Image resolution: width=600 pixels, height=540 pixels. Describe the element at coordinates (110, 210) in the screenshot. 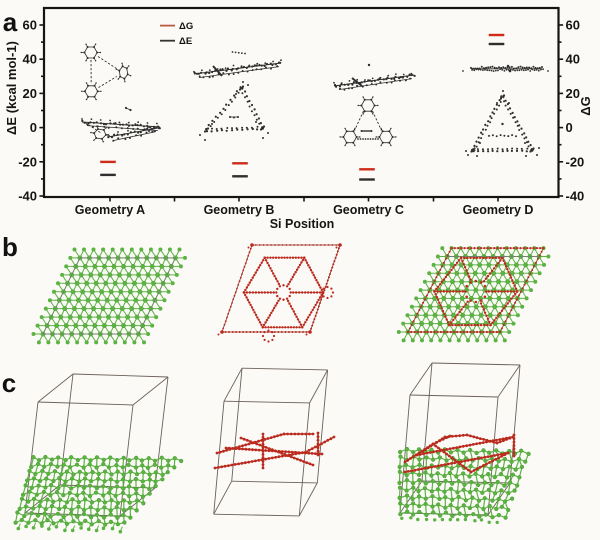

I see `svg-text: Geometry A` at that location.